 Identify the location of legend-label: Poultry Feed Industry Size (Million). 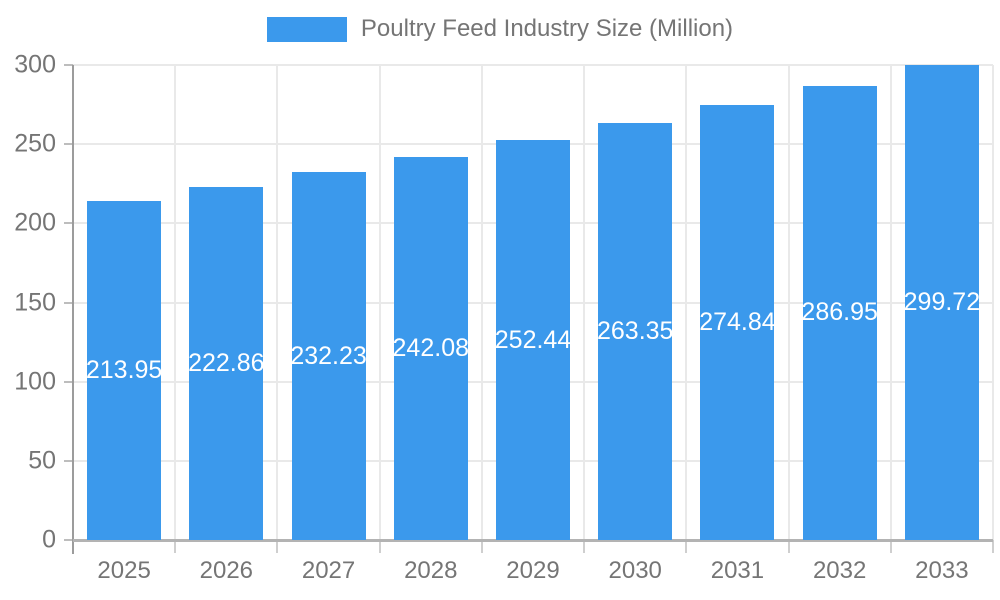
(547, 28).